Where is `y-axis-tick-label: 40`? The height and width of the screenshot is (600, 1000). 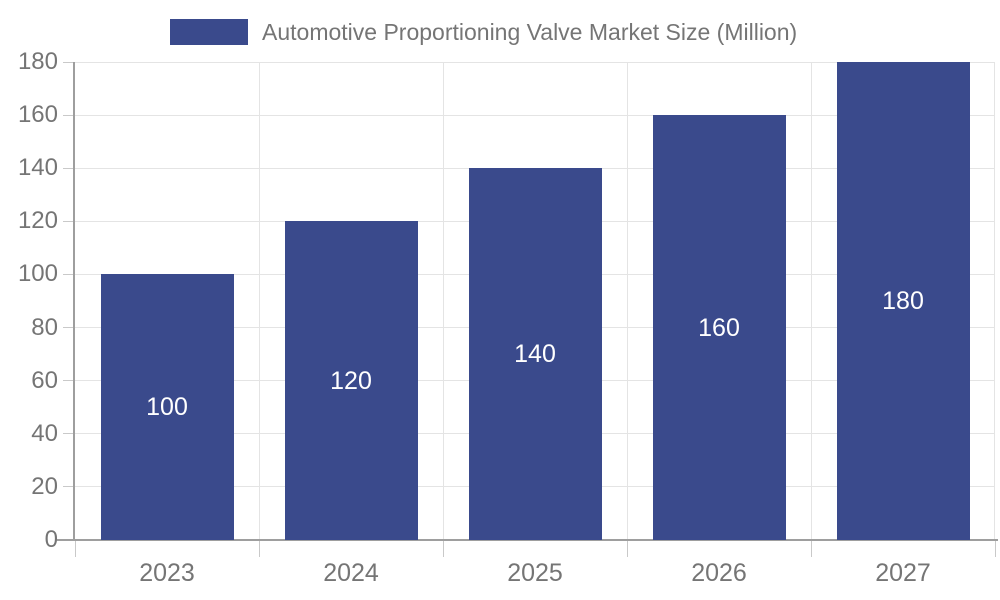
y-axis-tick-label: 40 is located at coordinates (44, 433).